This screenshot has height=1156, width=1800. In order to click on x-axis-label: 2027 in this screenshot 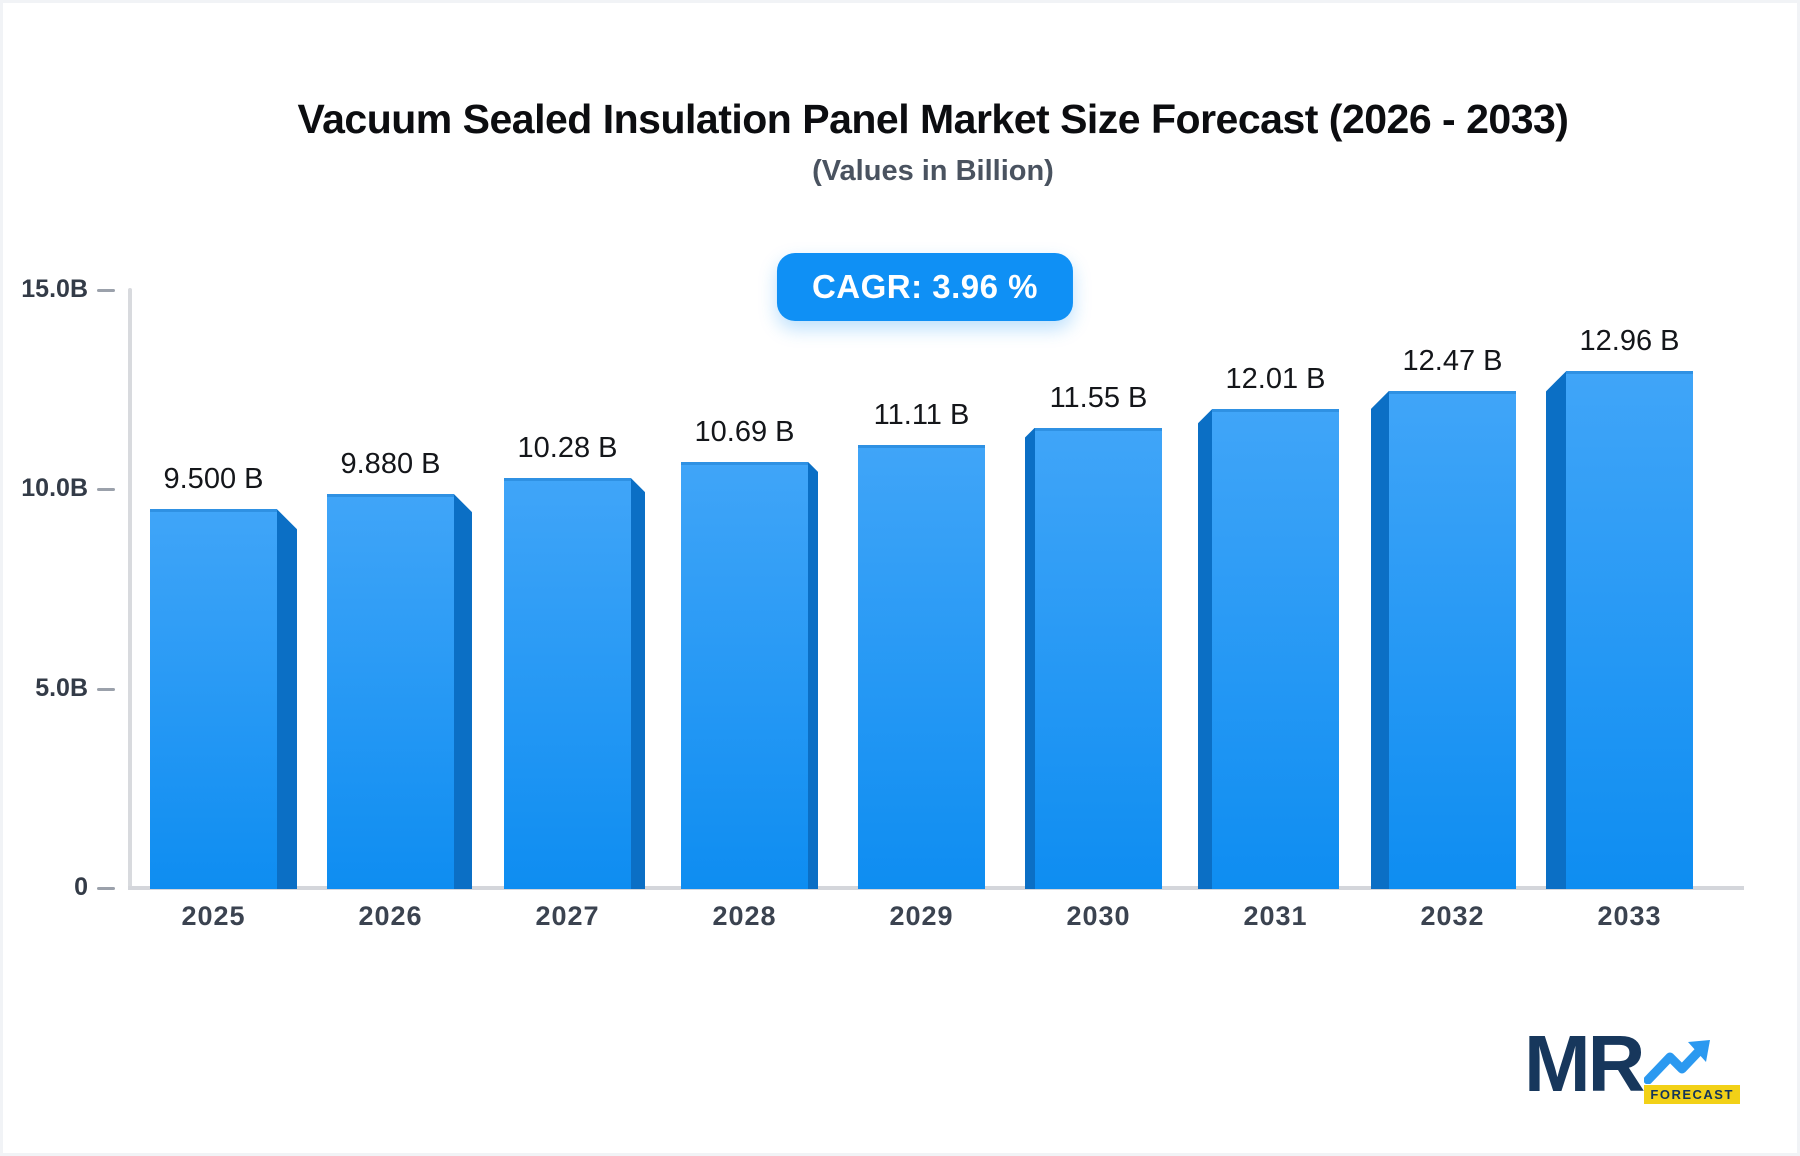, I will do `click(567, 916)`.